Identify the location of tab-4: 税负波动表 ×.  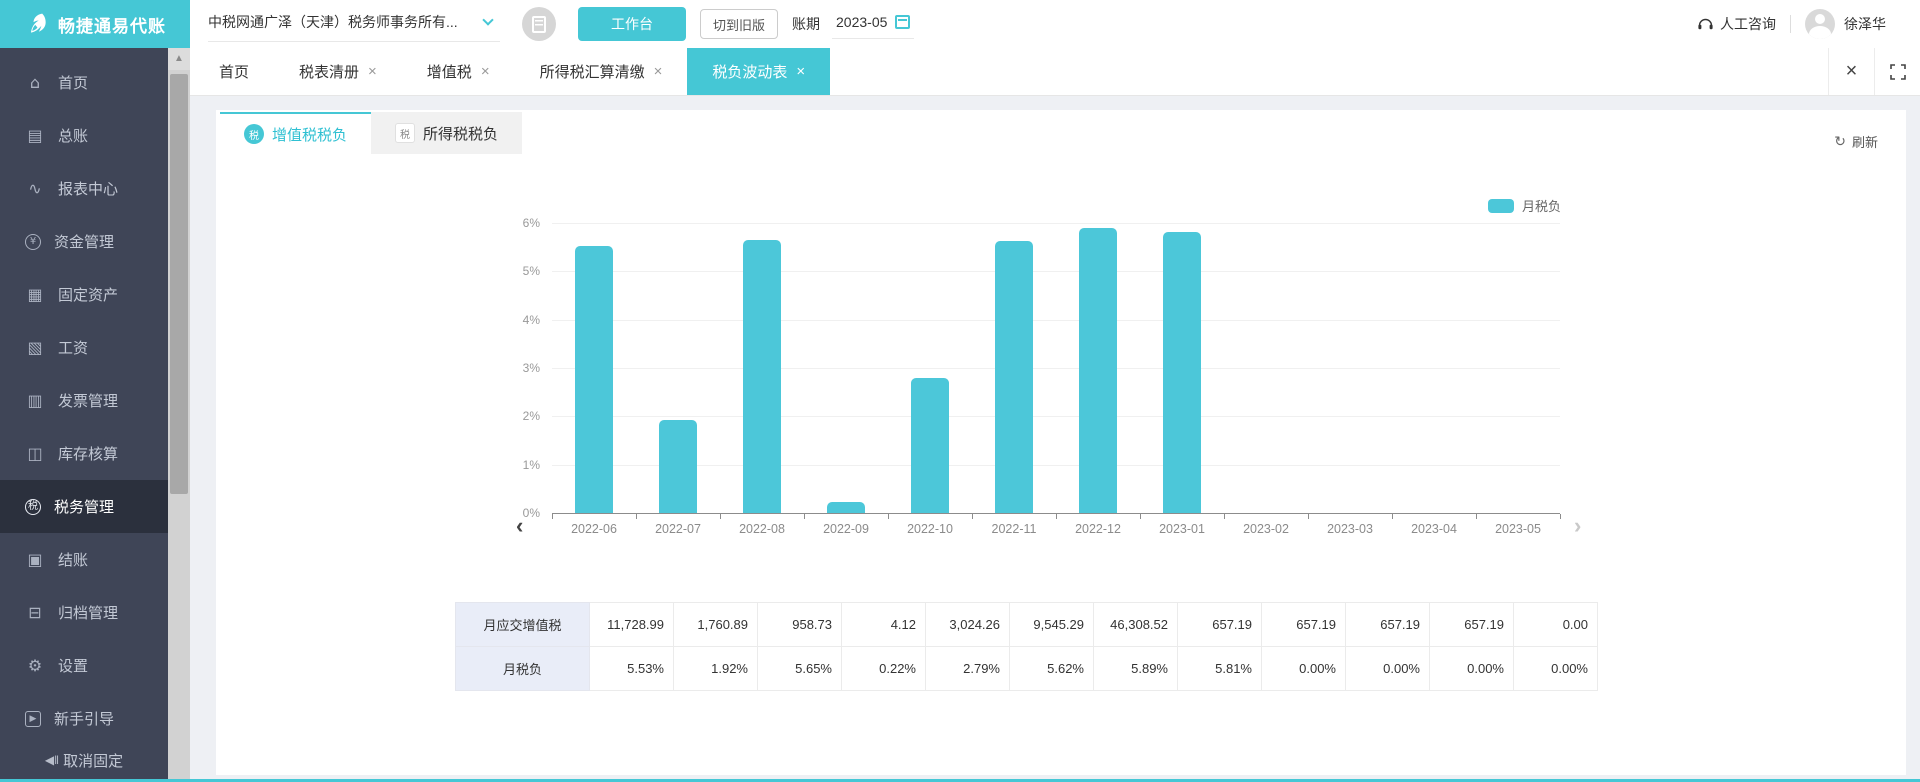
(759, 71).